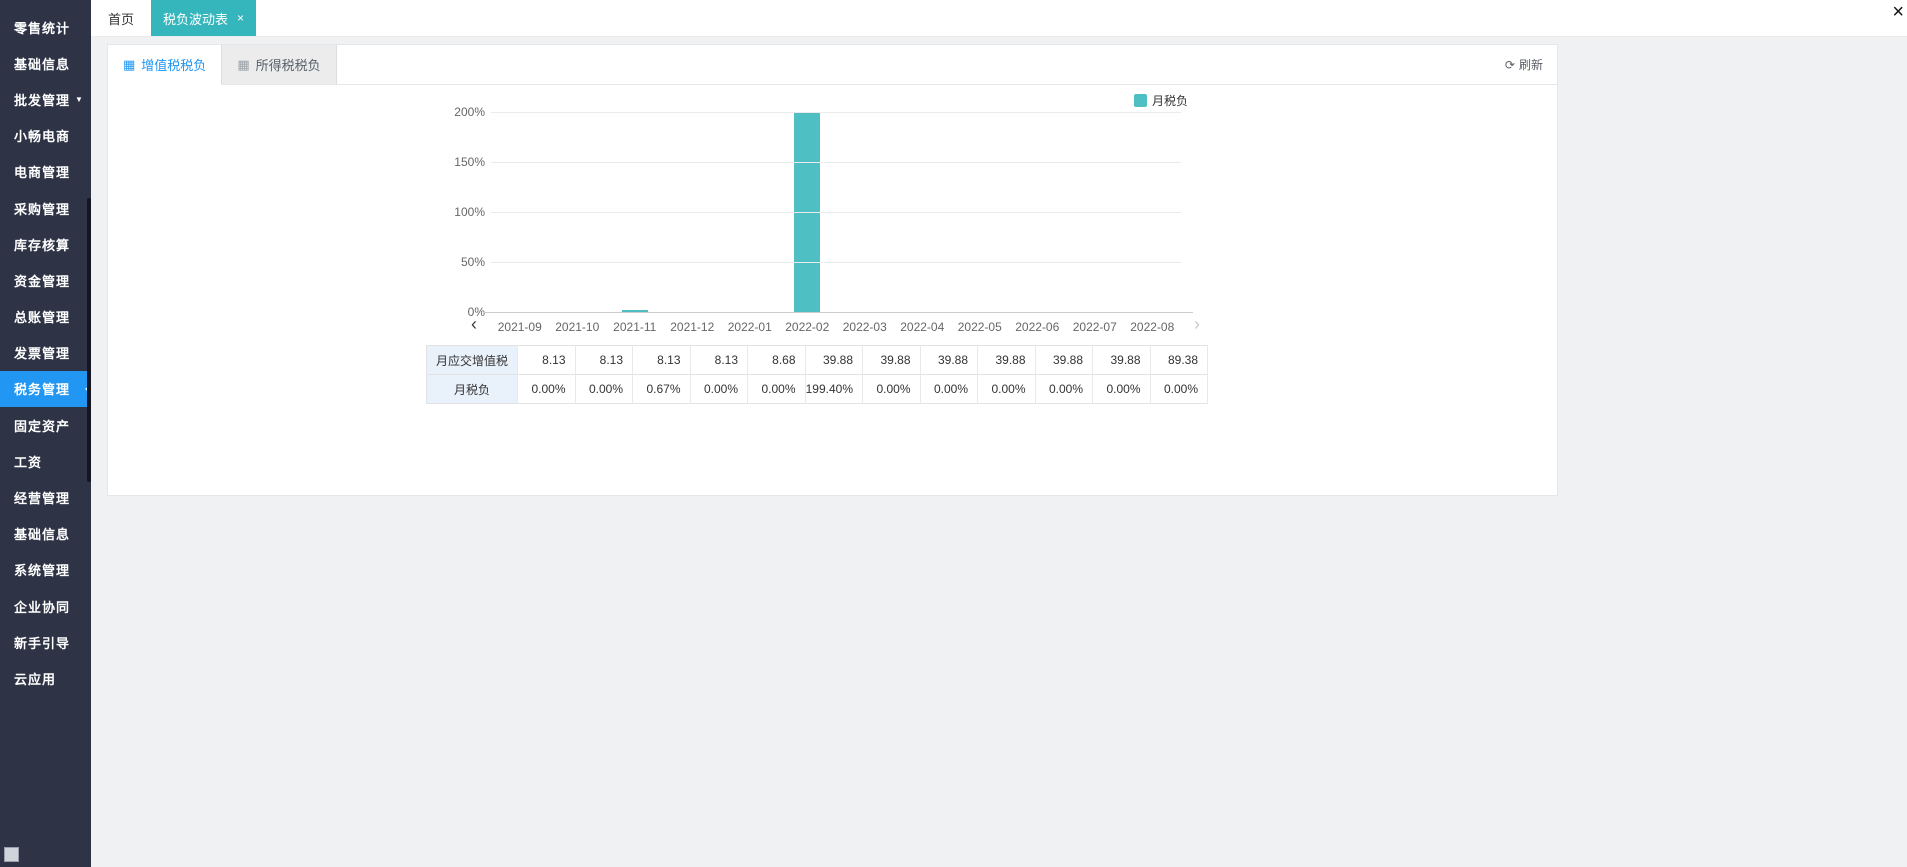  Describe the element at coordinates (89, 340) in the screenshot. I see `sidebar-scrollbar` at that location.